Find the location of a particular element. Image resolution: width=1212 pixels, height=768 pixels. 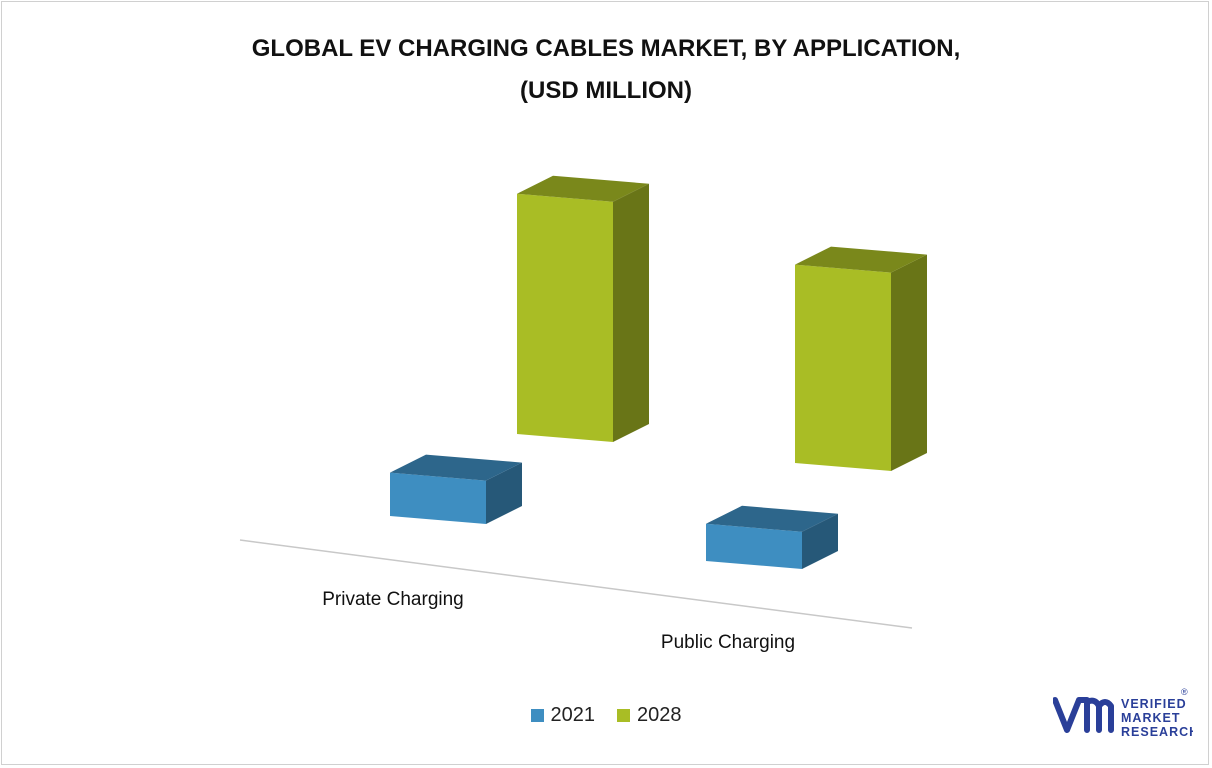

logo-text-line3: RESEARCH is located at coordinates (1157, 732).